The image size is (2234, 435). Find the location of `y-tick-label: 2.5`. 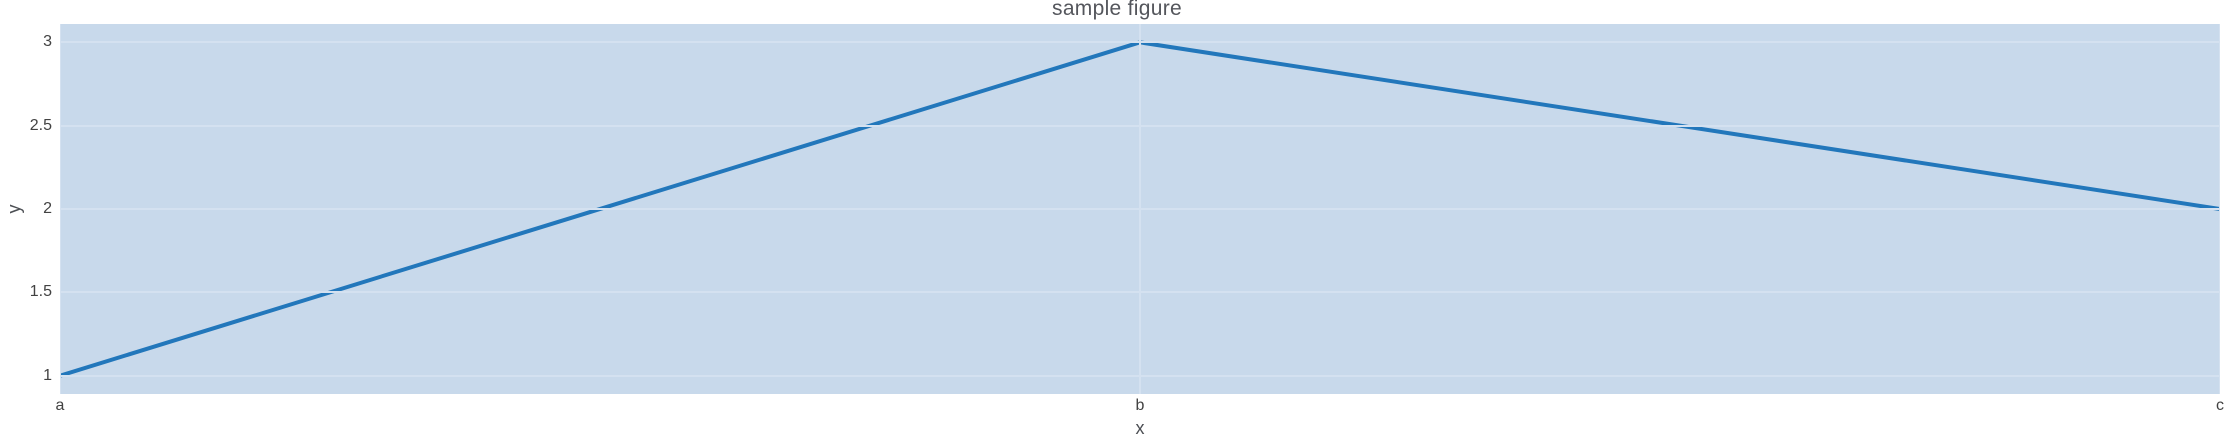

y-tick-label: 2.5 is located at coordinates (40, 125).